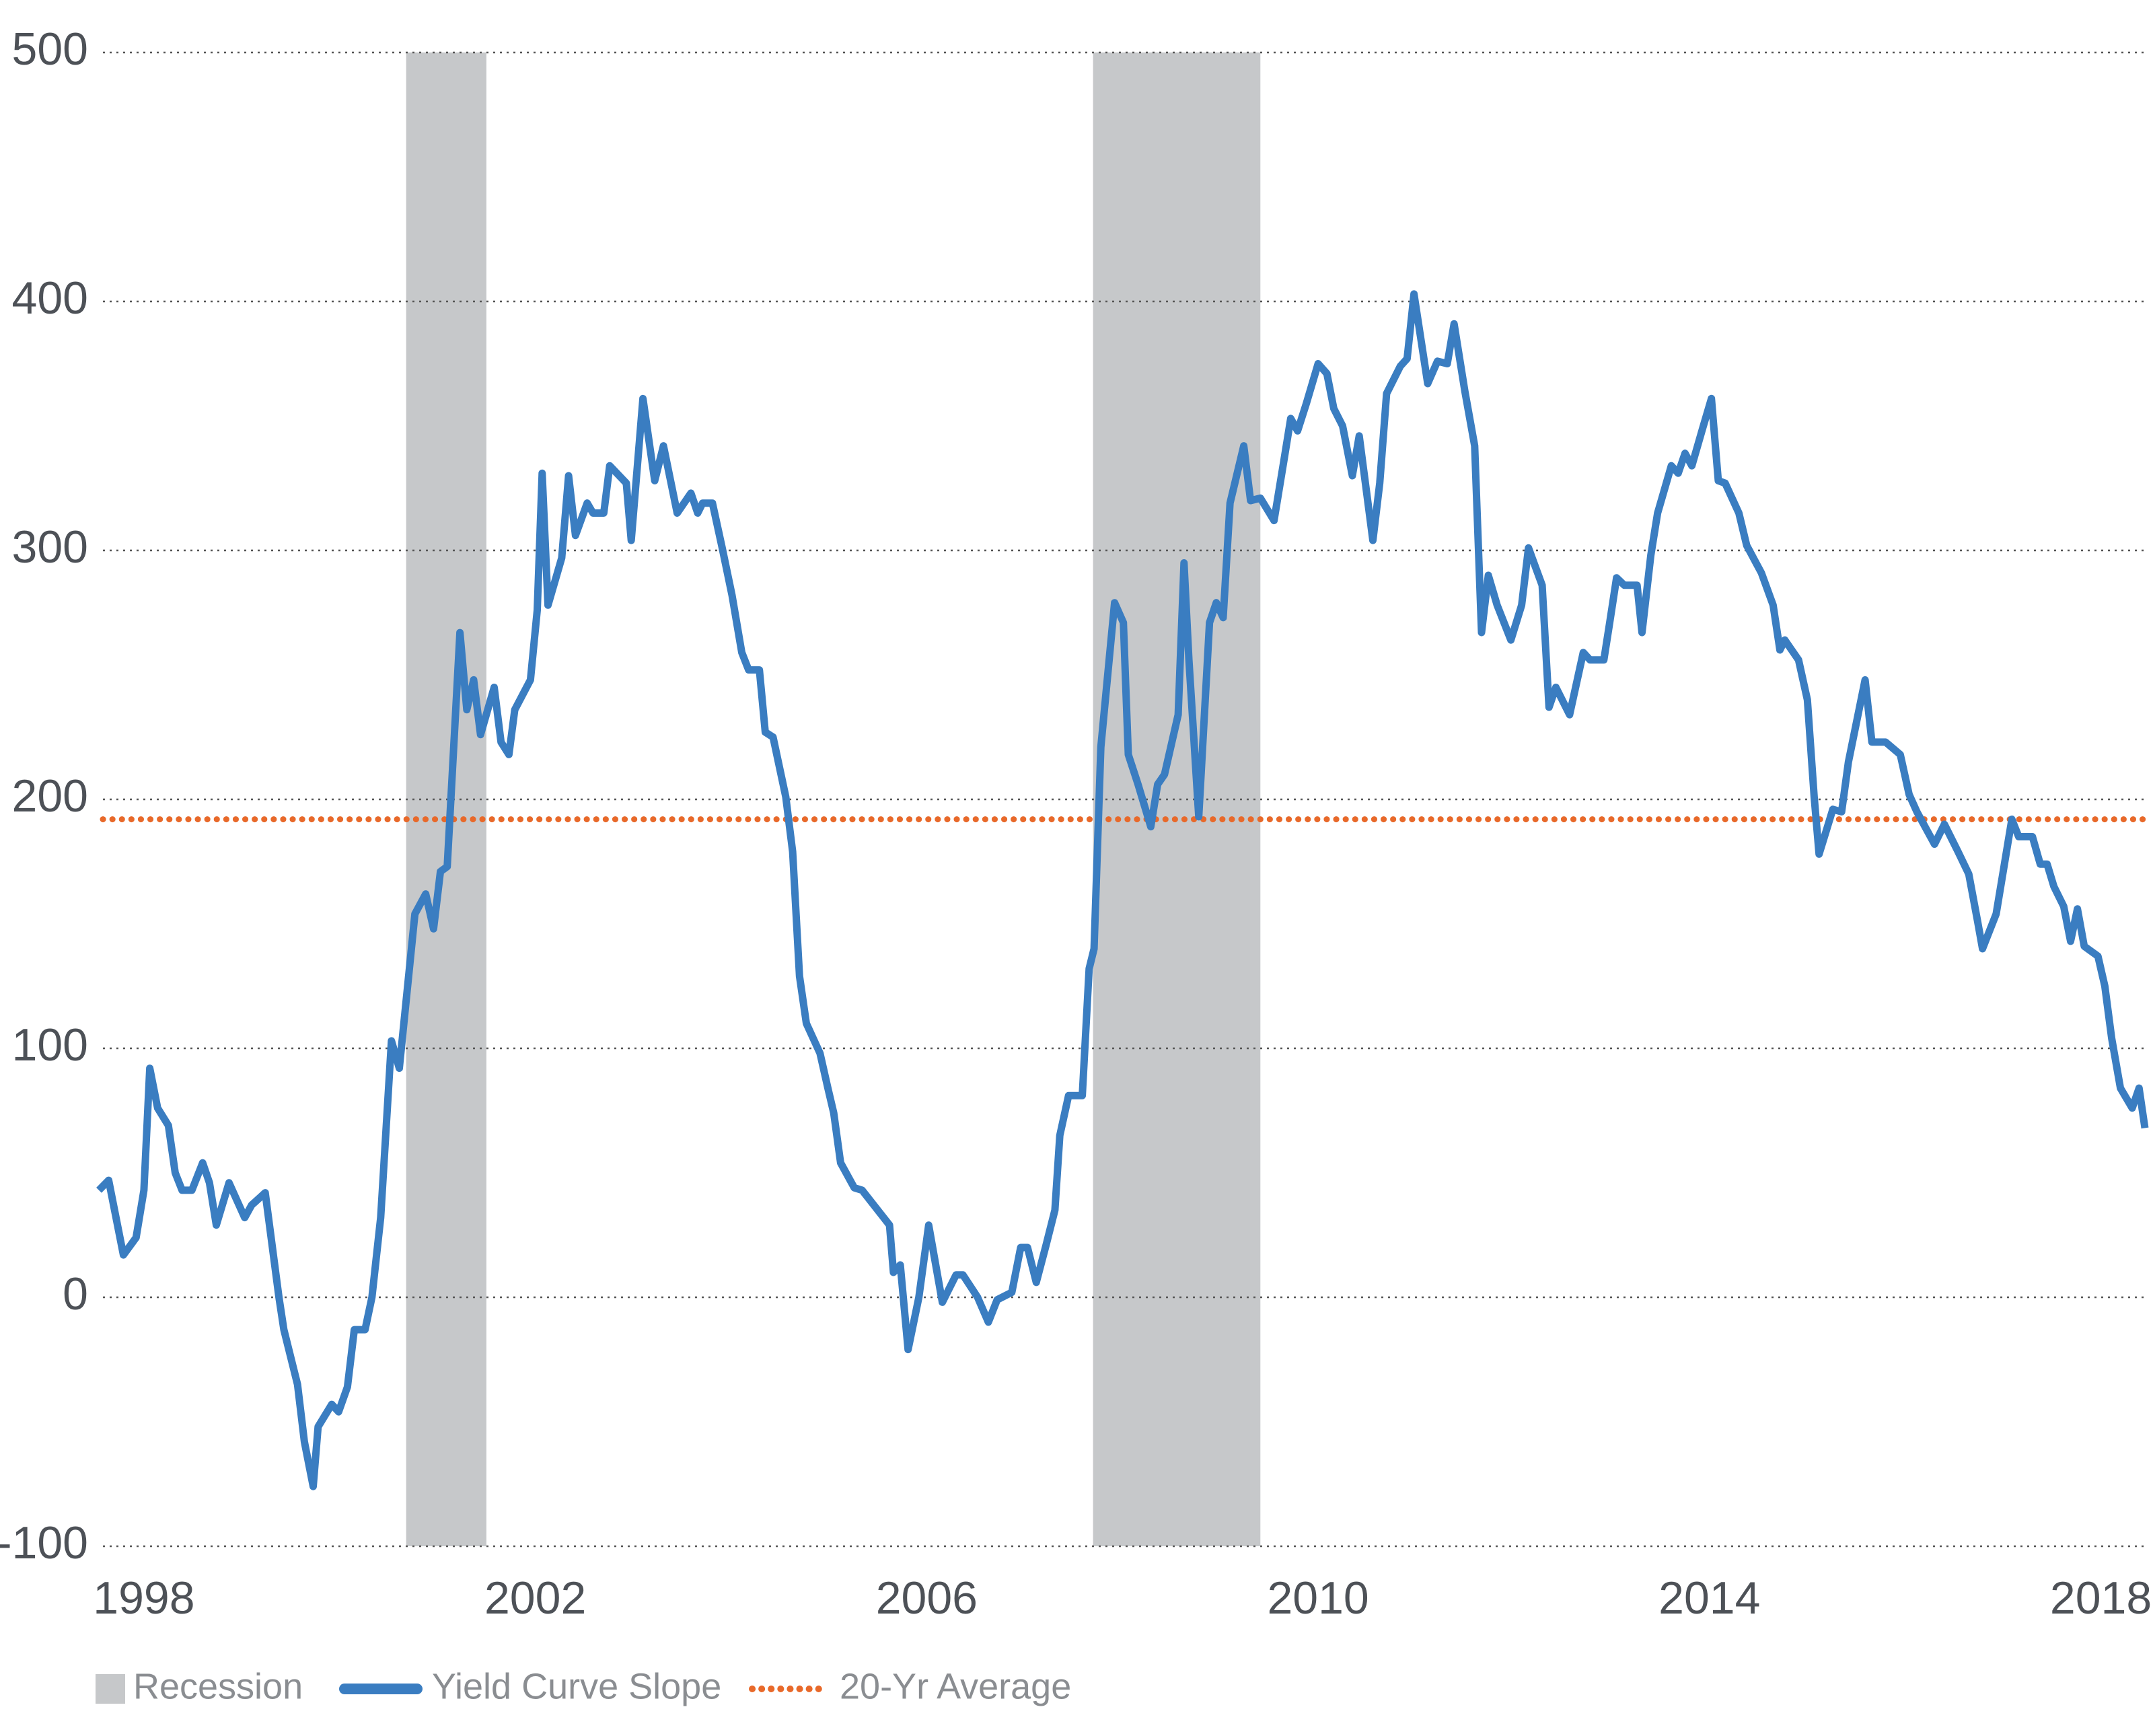 Image resolution: width=2153 pixels, height=1736 pixels. What do you see at coordinates (218, 1686) in the screenshot?
I see `legend-label: Recession` at bounding box center [218, 1686].